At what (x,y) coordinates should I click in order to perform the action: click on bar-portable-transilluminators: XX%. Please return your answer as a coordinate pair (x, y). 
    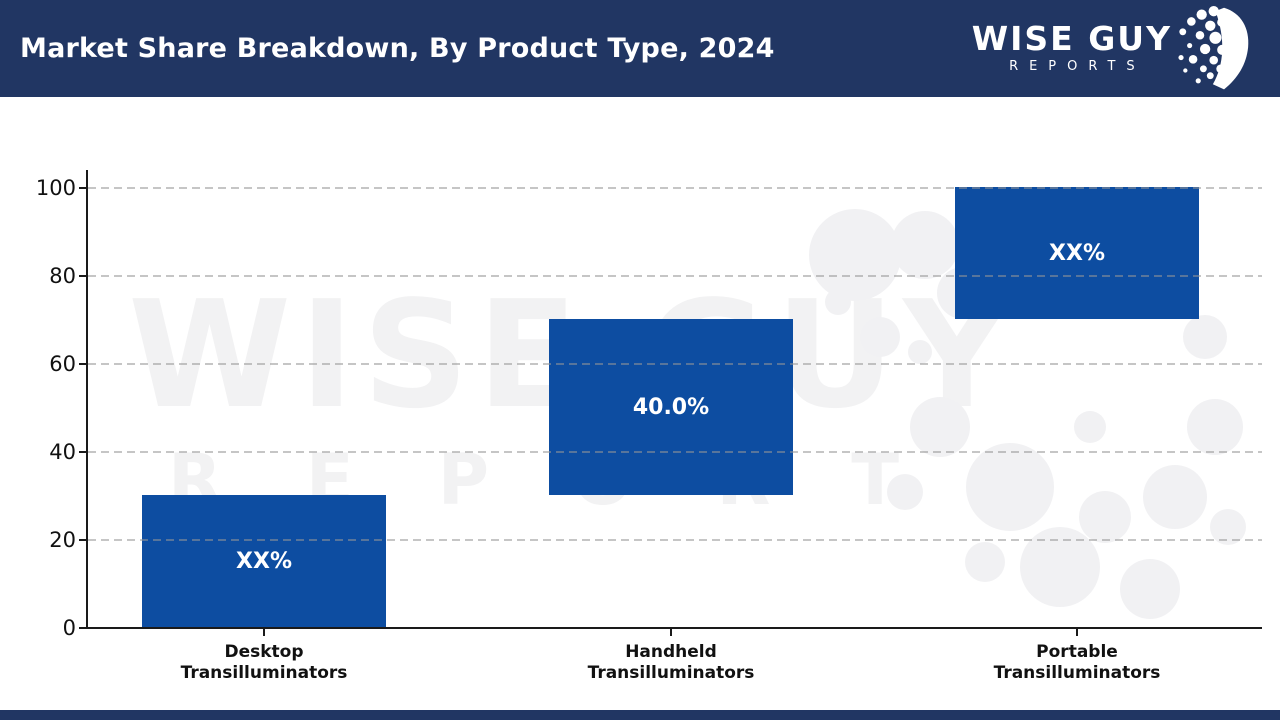
    Looking at the image, I should click on (1077, 253).